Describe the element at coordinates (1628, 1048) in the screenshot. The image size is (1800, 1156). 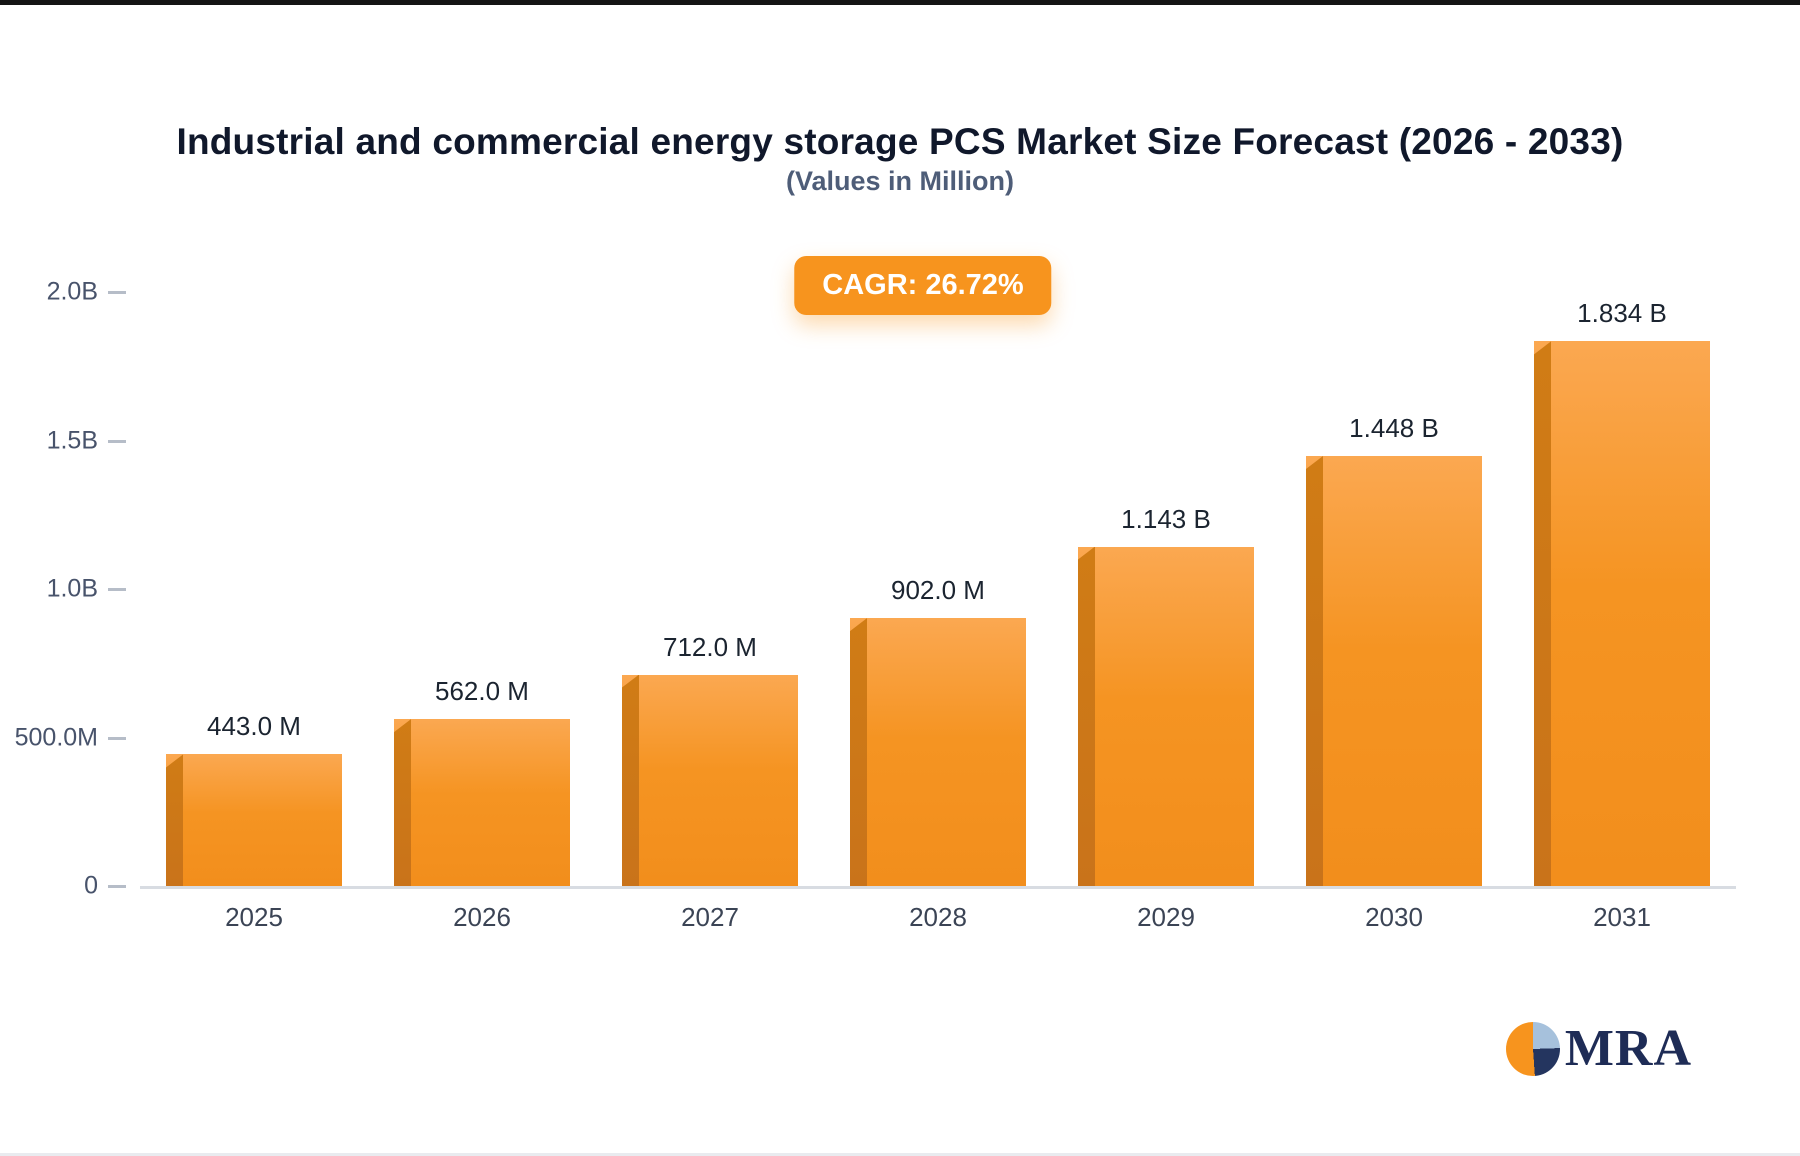
I see `logo-text: MRA` at that location.